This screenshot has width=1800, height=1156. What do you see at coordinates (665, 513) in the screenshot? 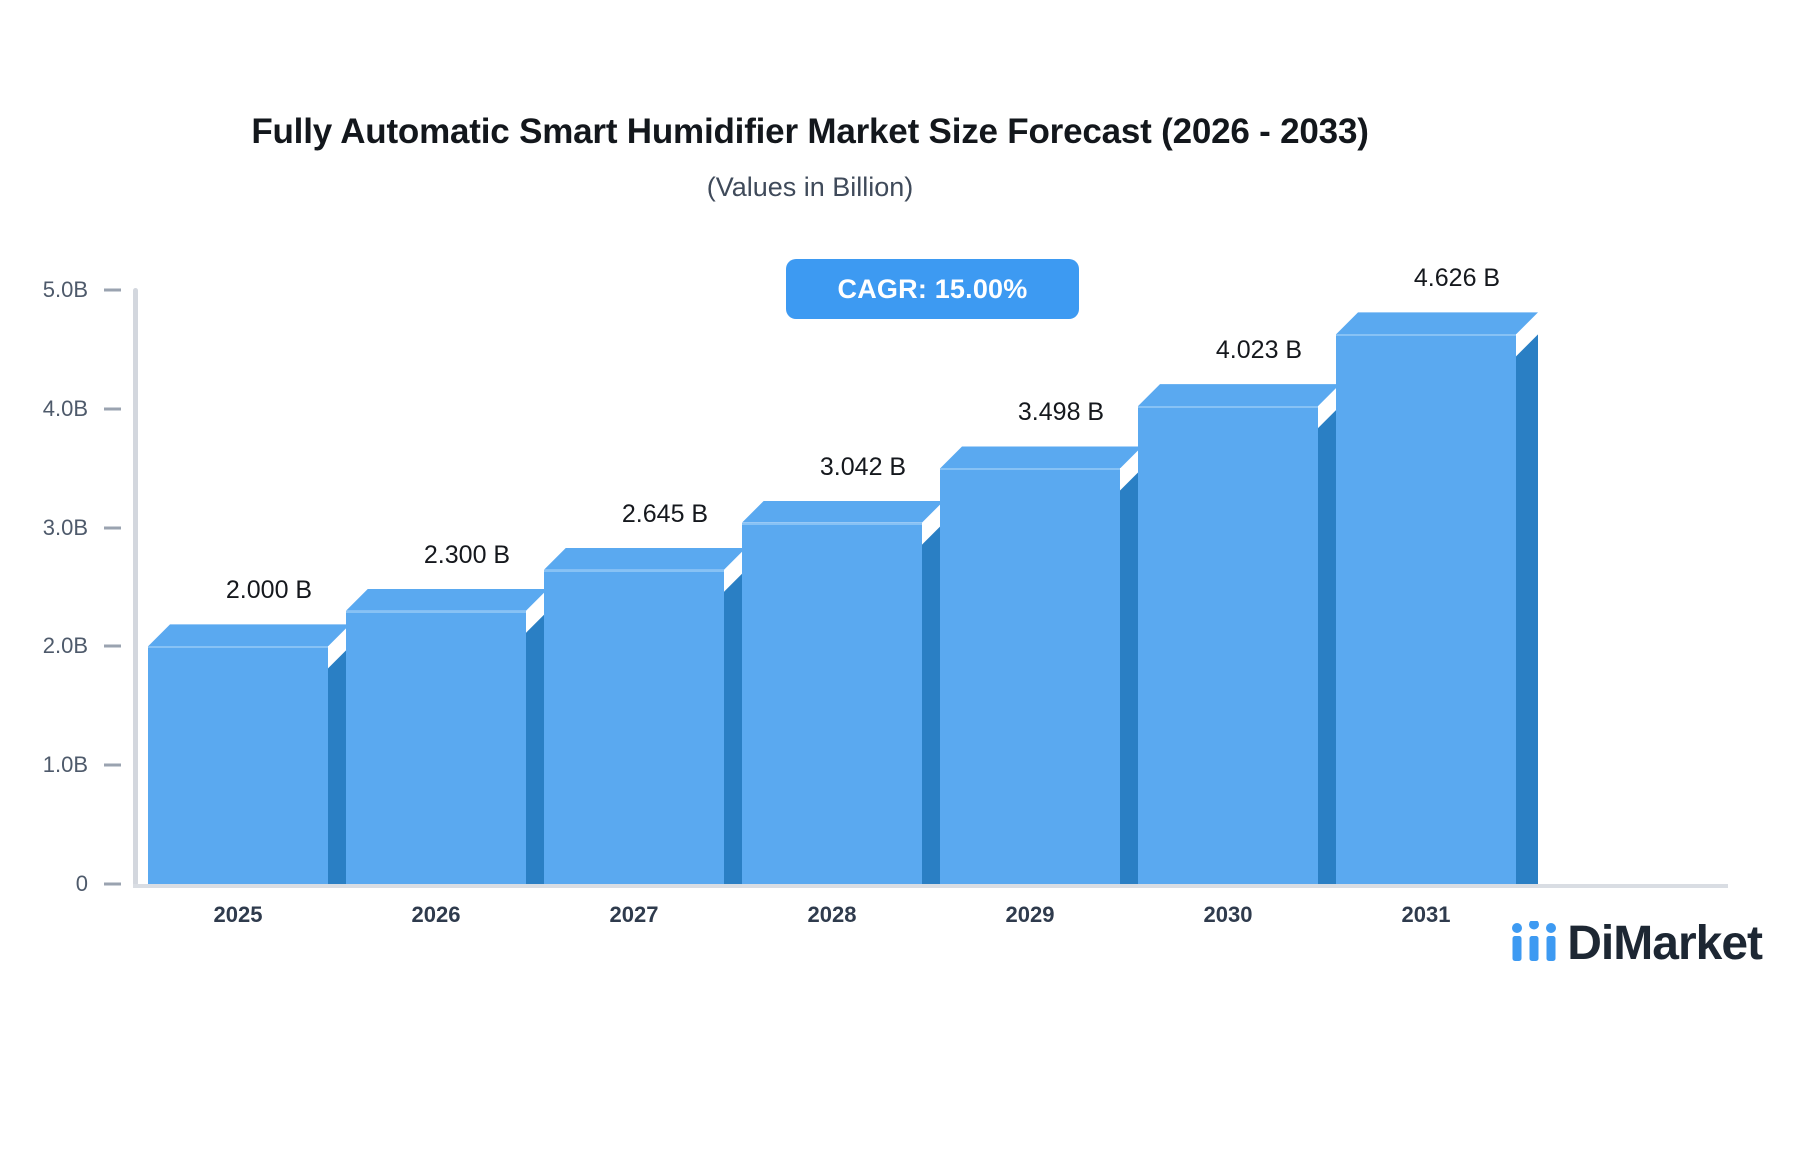
I see `bar-value-label: 2.645 B` at bounding box center [665, 513].